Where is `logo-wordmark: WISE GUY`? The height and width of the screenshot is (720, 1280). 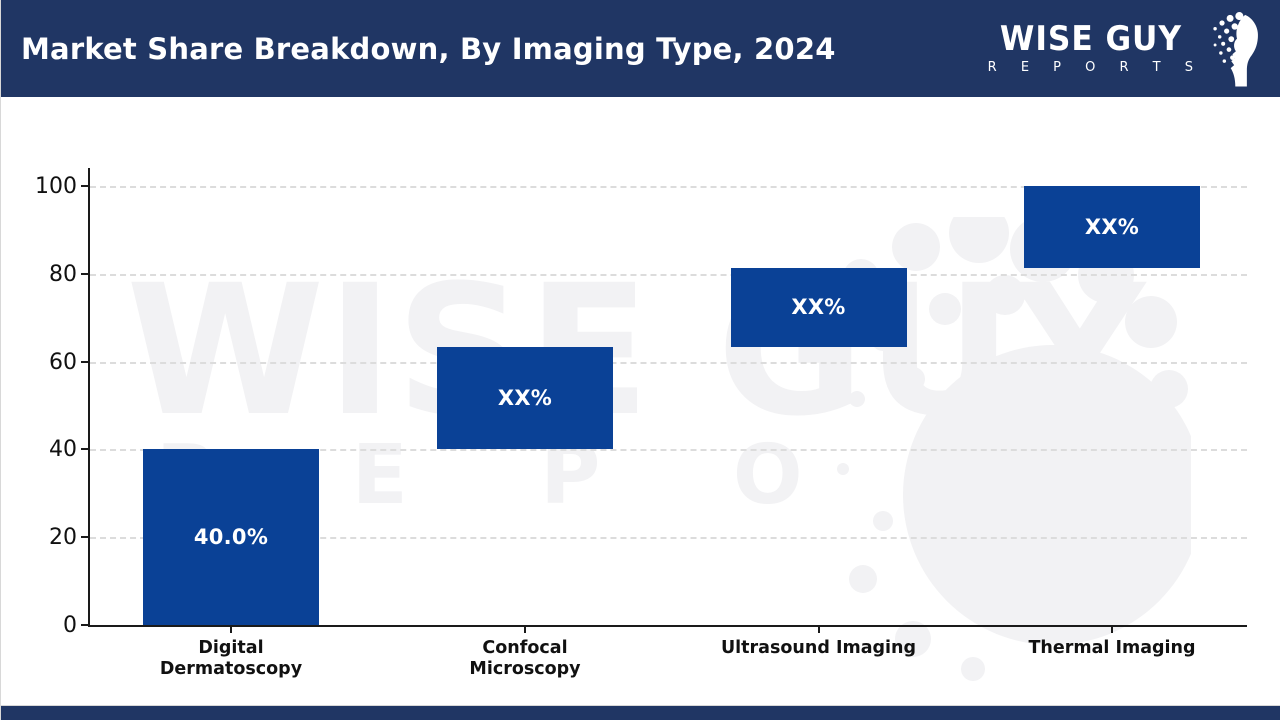 logo-wordmark: WISE GUY is located at coordinates (1091, 39).